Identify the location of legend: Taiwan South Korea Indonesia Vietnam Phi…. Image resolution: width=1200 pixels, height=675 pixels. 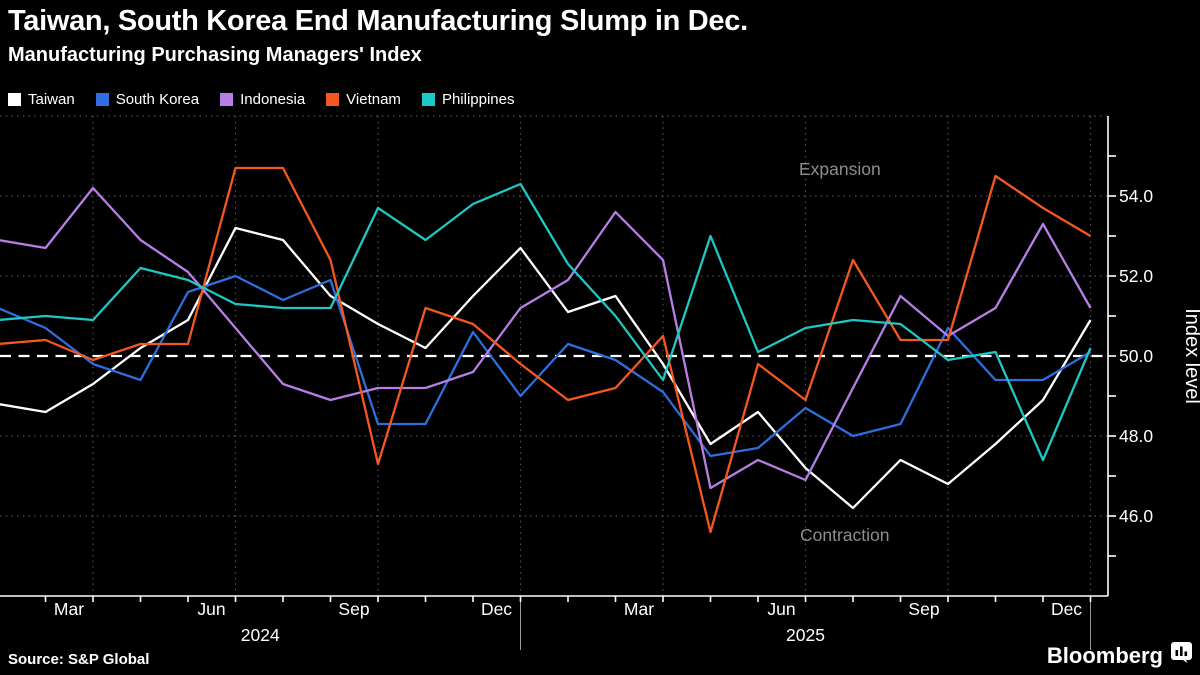
(261, 99).